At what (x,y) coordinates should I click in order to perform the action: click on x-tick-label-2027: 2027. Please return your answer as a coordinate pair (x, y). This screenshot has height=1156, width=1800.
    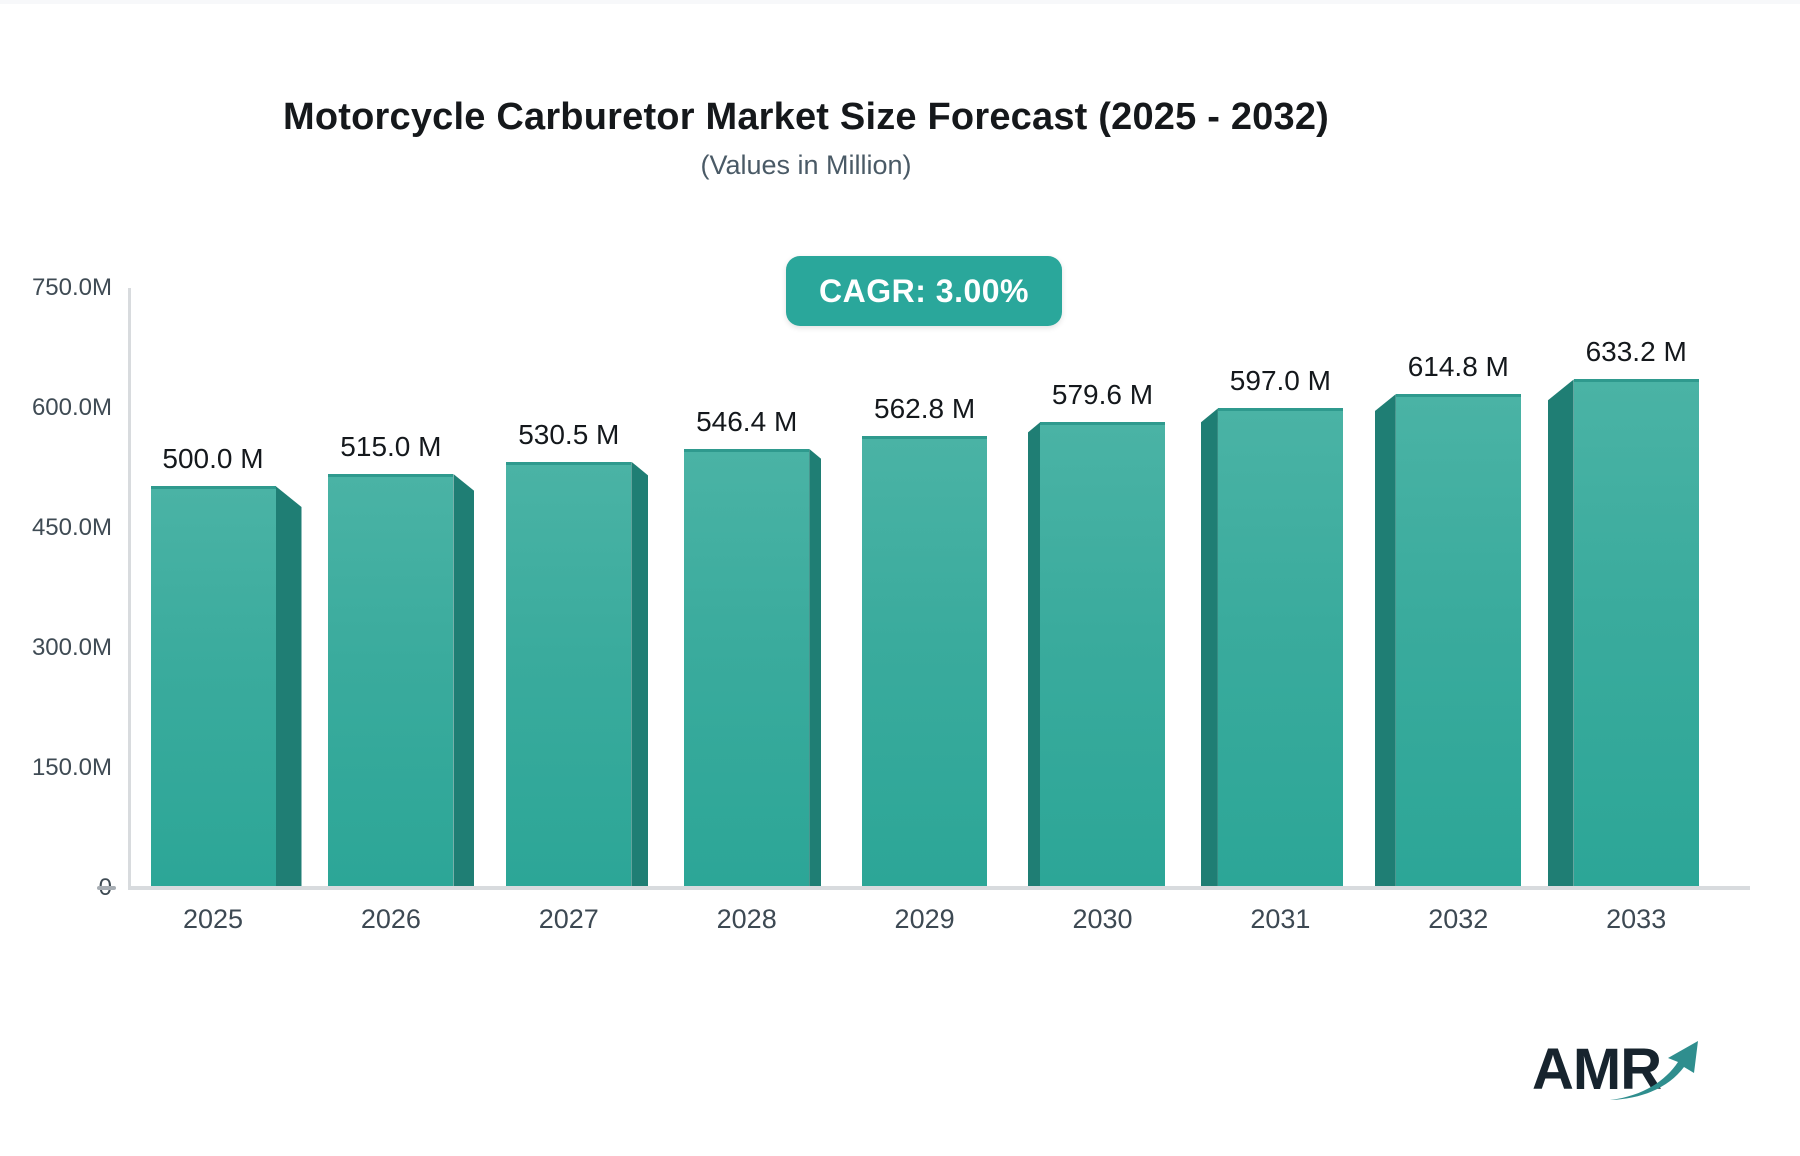
    Looking at the image, I should click on (568, 919).